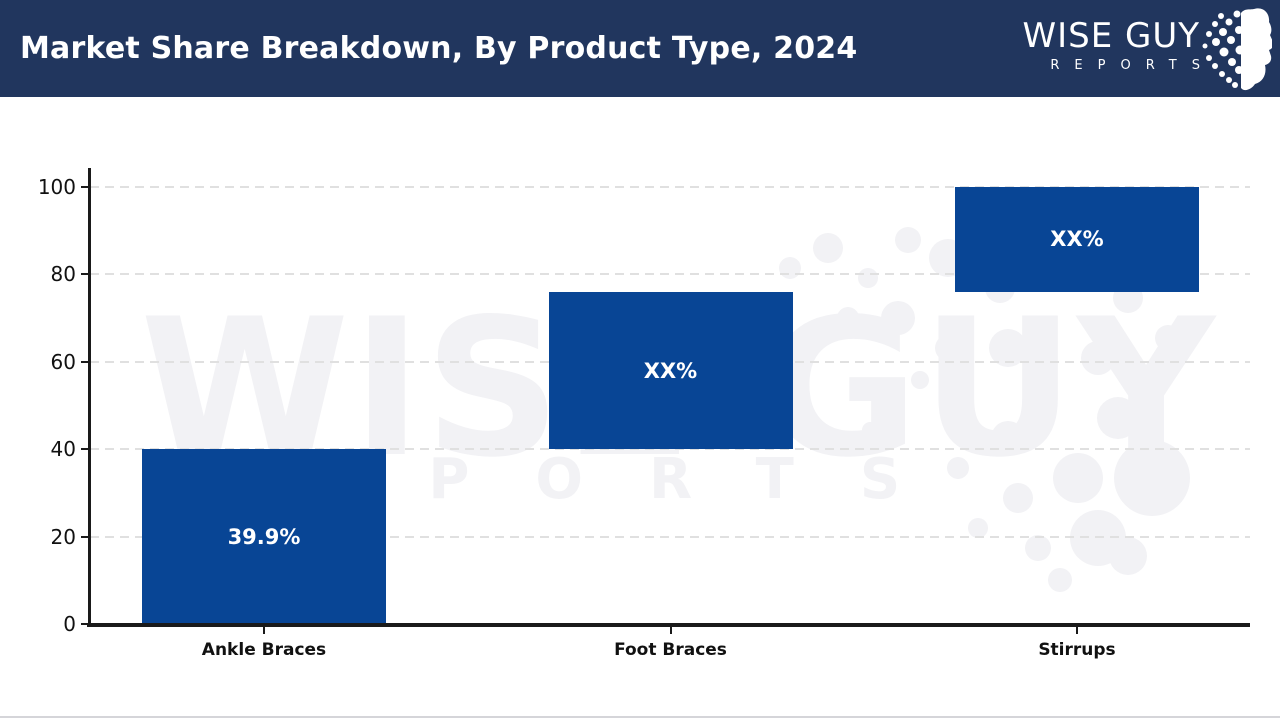 Image resolution: width=1280 pixels, height=720 pixels. Describe the element at coordinates (668, 625) in the screenshot. I see `x-axis-line` at that location.